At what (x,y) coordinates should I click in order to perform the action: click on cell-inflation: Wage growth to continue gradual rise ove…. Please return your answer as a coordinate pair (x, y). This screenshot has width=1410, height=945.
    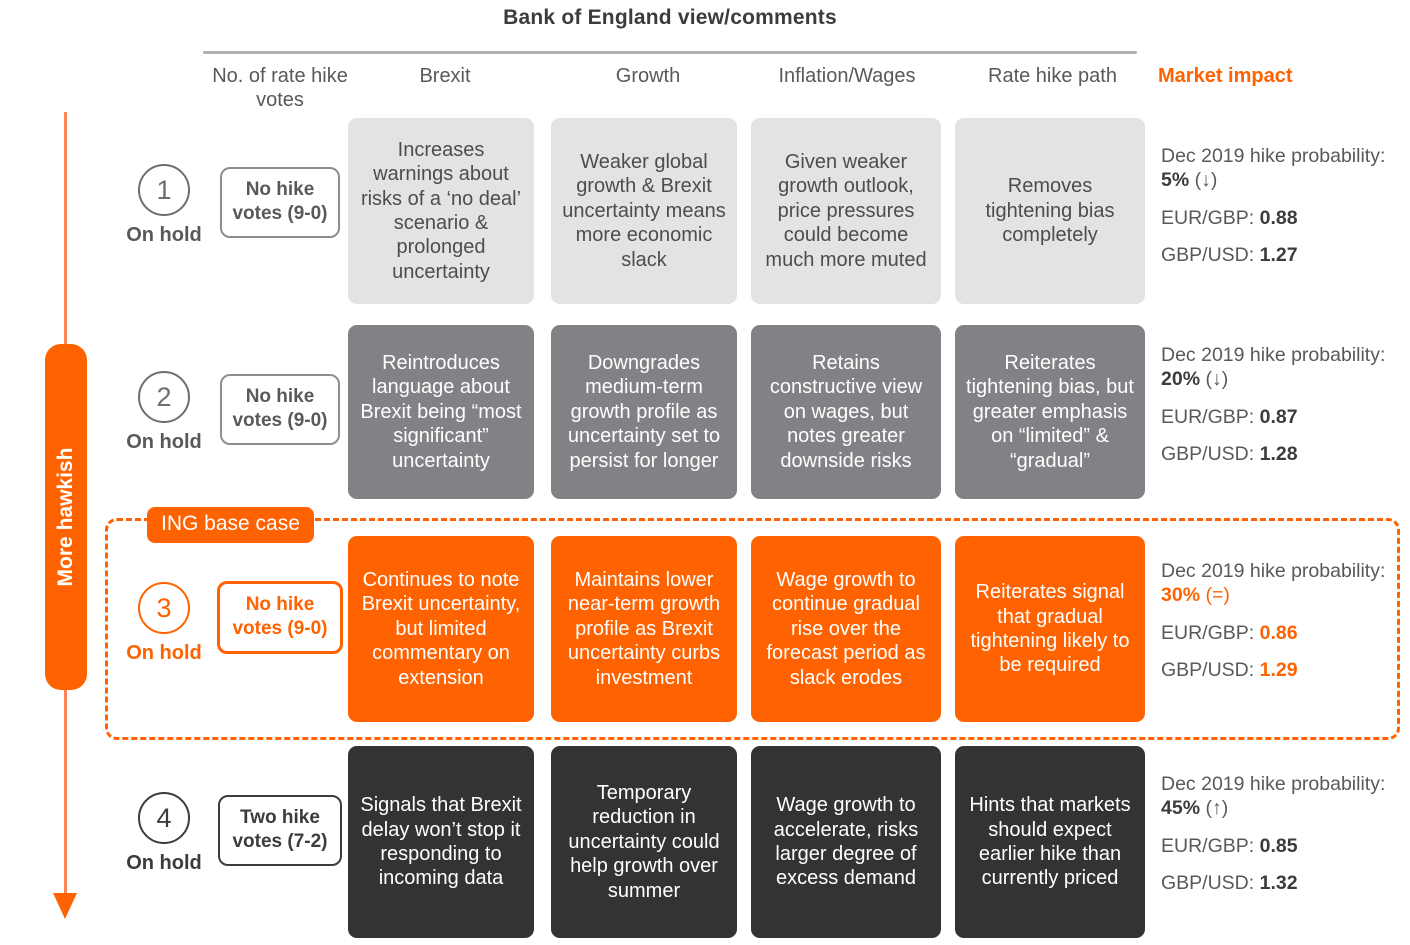
    Looking at the image, I should click on (846, 629).